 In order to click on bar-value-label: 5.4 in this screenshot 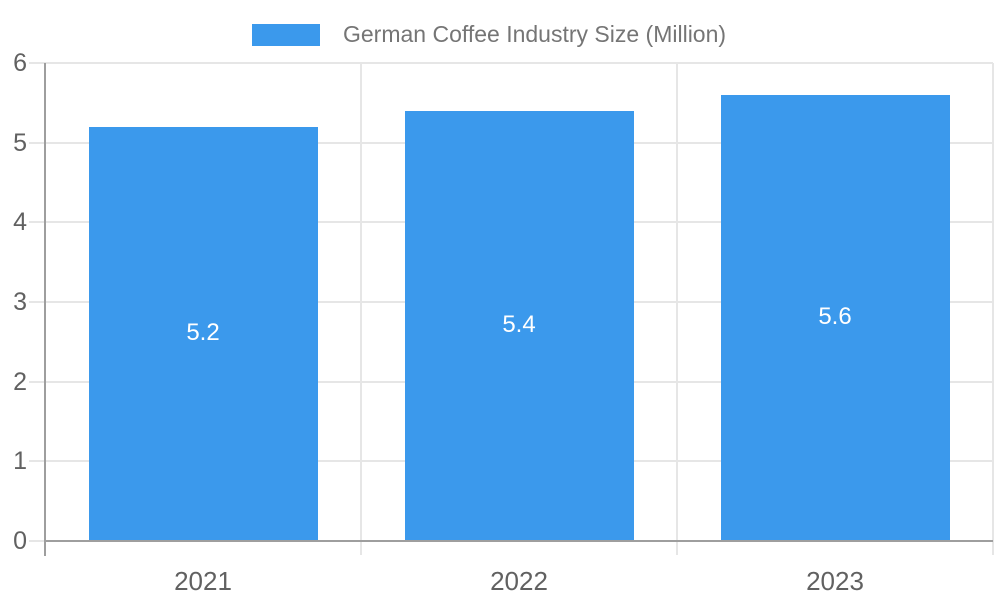, I will do `click(519, 324)`.